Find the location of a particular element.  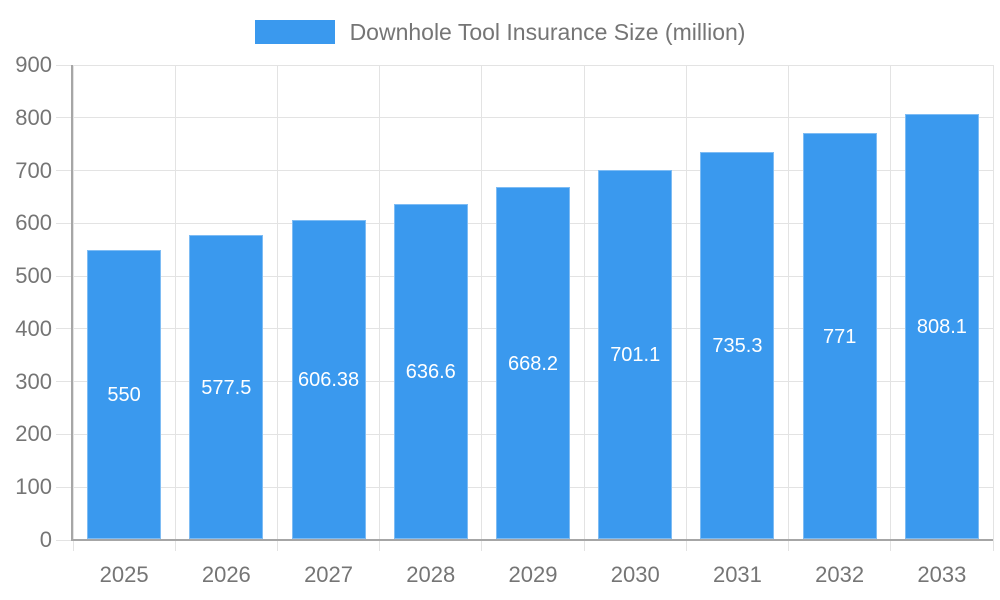

legend: Downhole Tool Insurance Size (million) is located at coordinates (500, 32).